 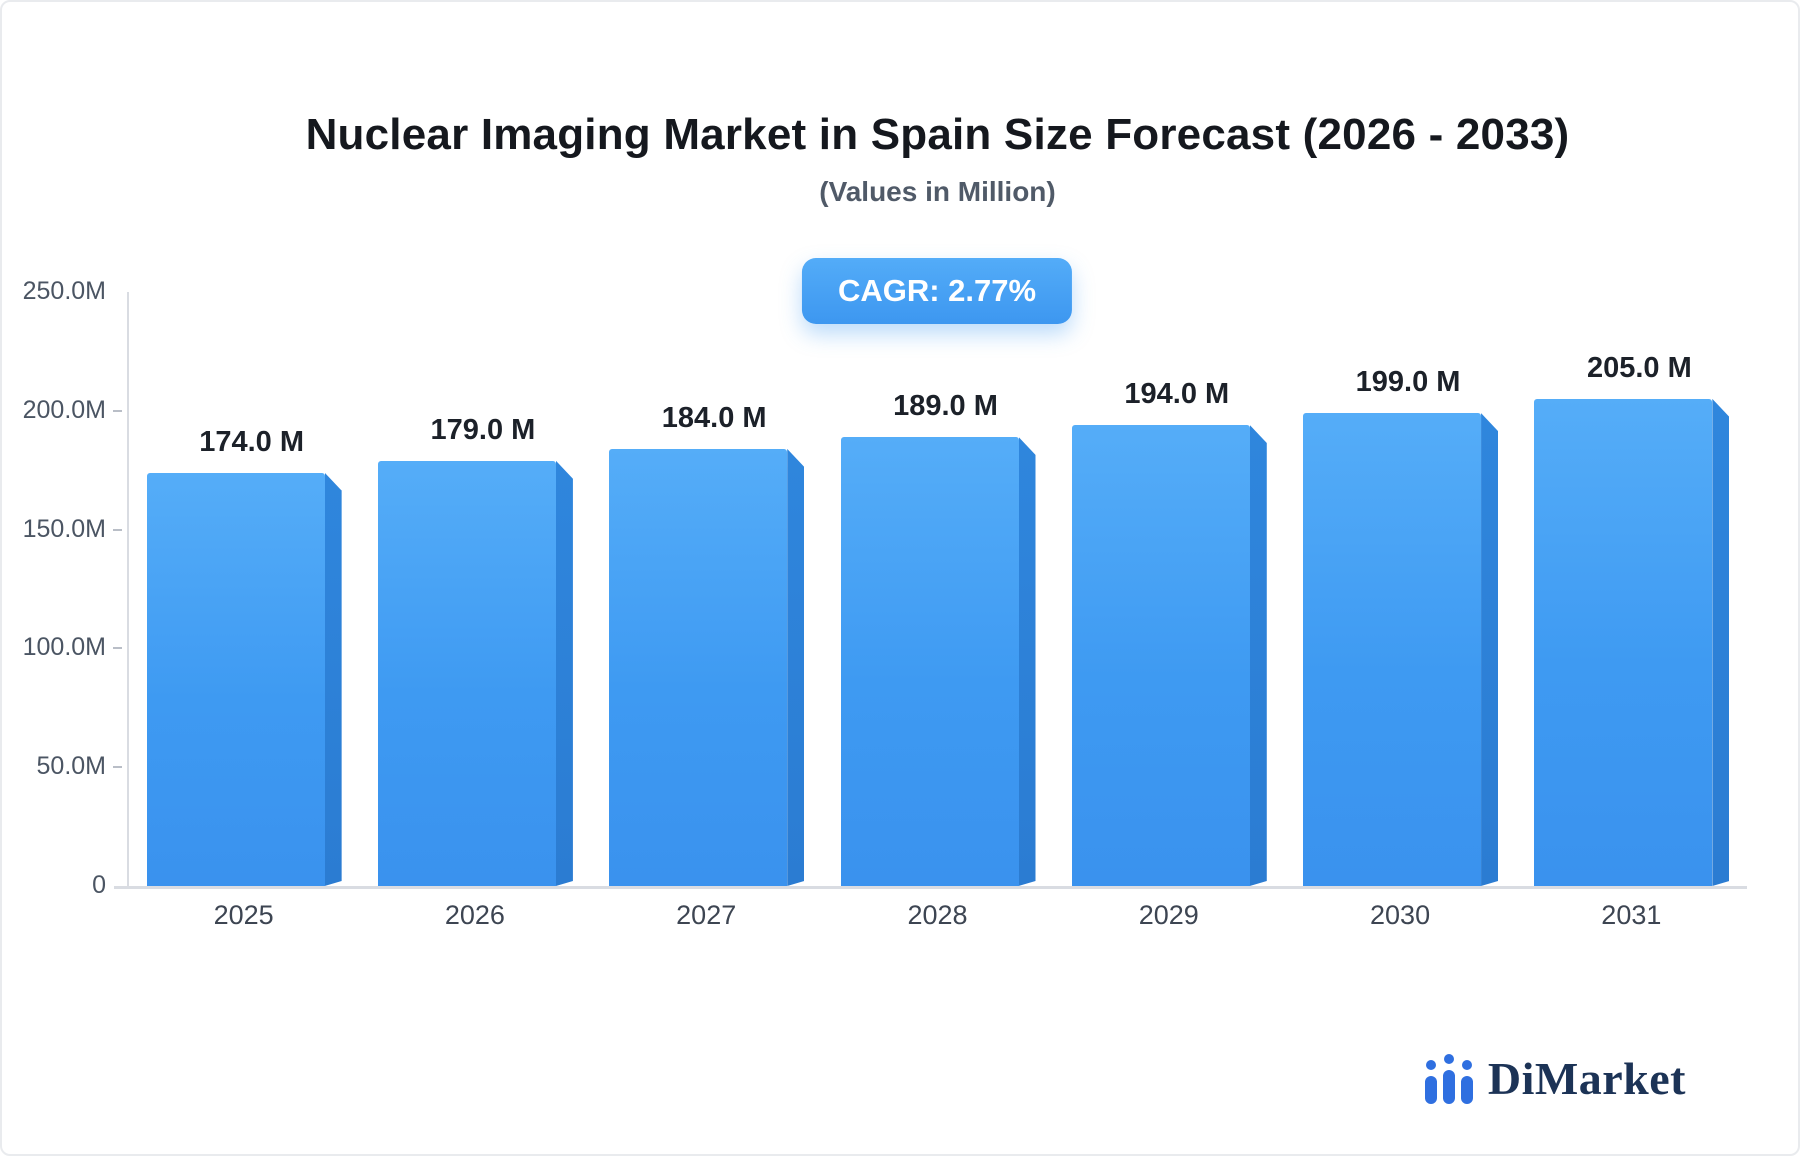 What do you see at coordinates (99, 885) in the screenshot?
I see `y-tick-label: 0` at bounding box center [99, 885].